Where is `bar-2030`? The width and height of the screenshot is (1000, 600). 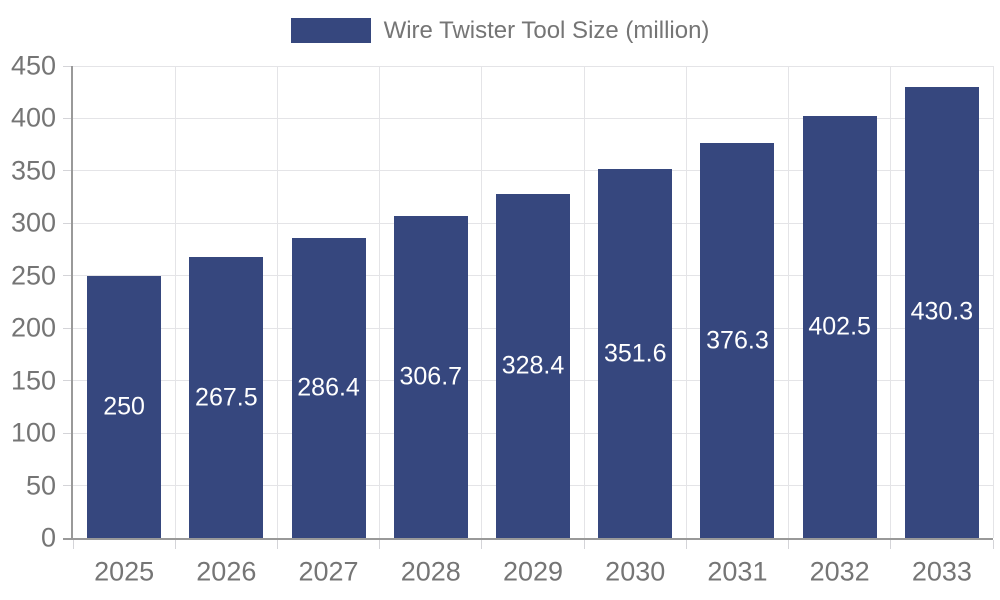 bar-2030 is located at coordinates (635, 353).